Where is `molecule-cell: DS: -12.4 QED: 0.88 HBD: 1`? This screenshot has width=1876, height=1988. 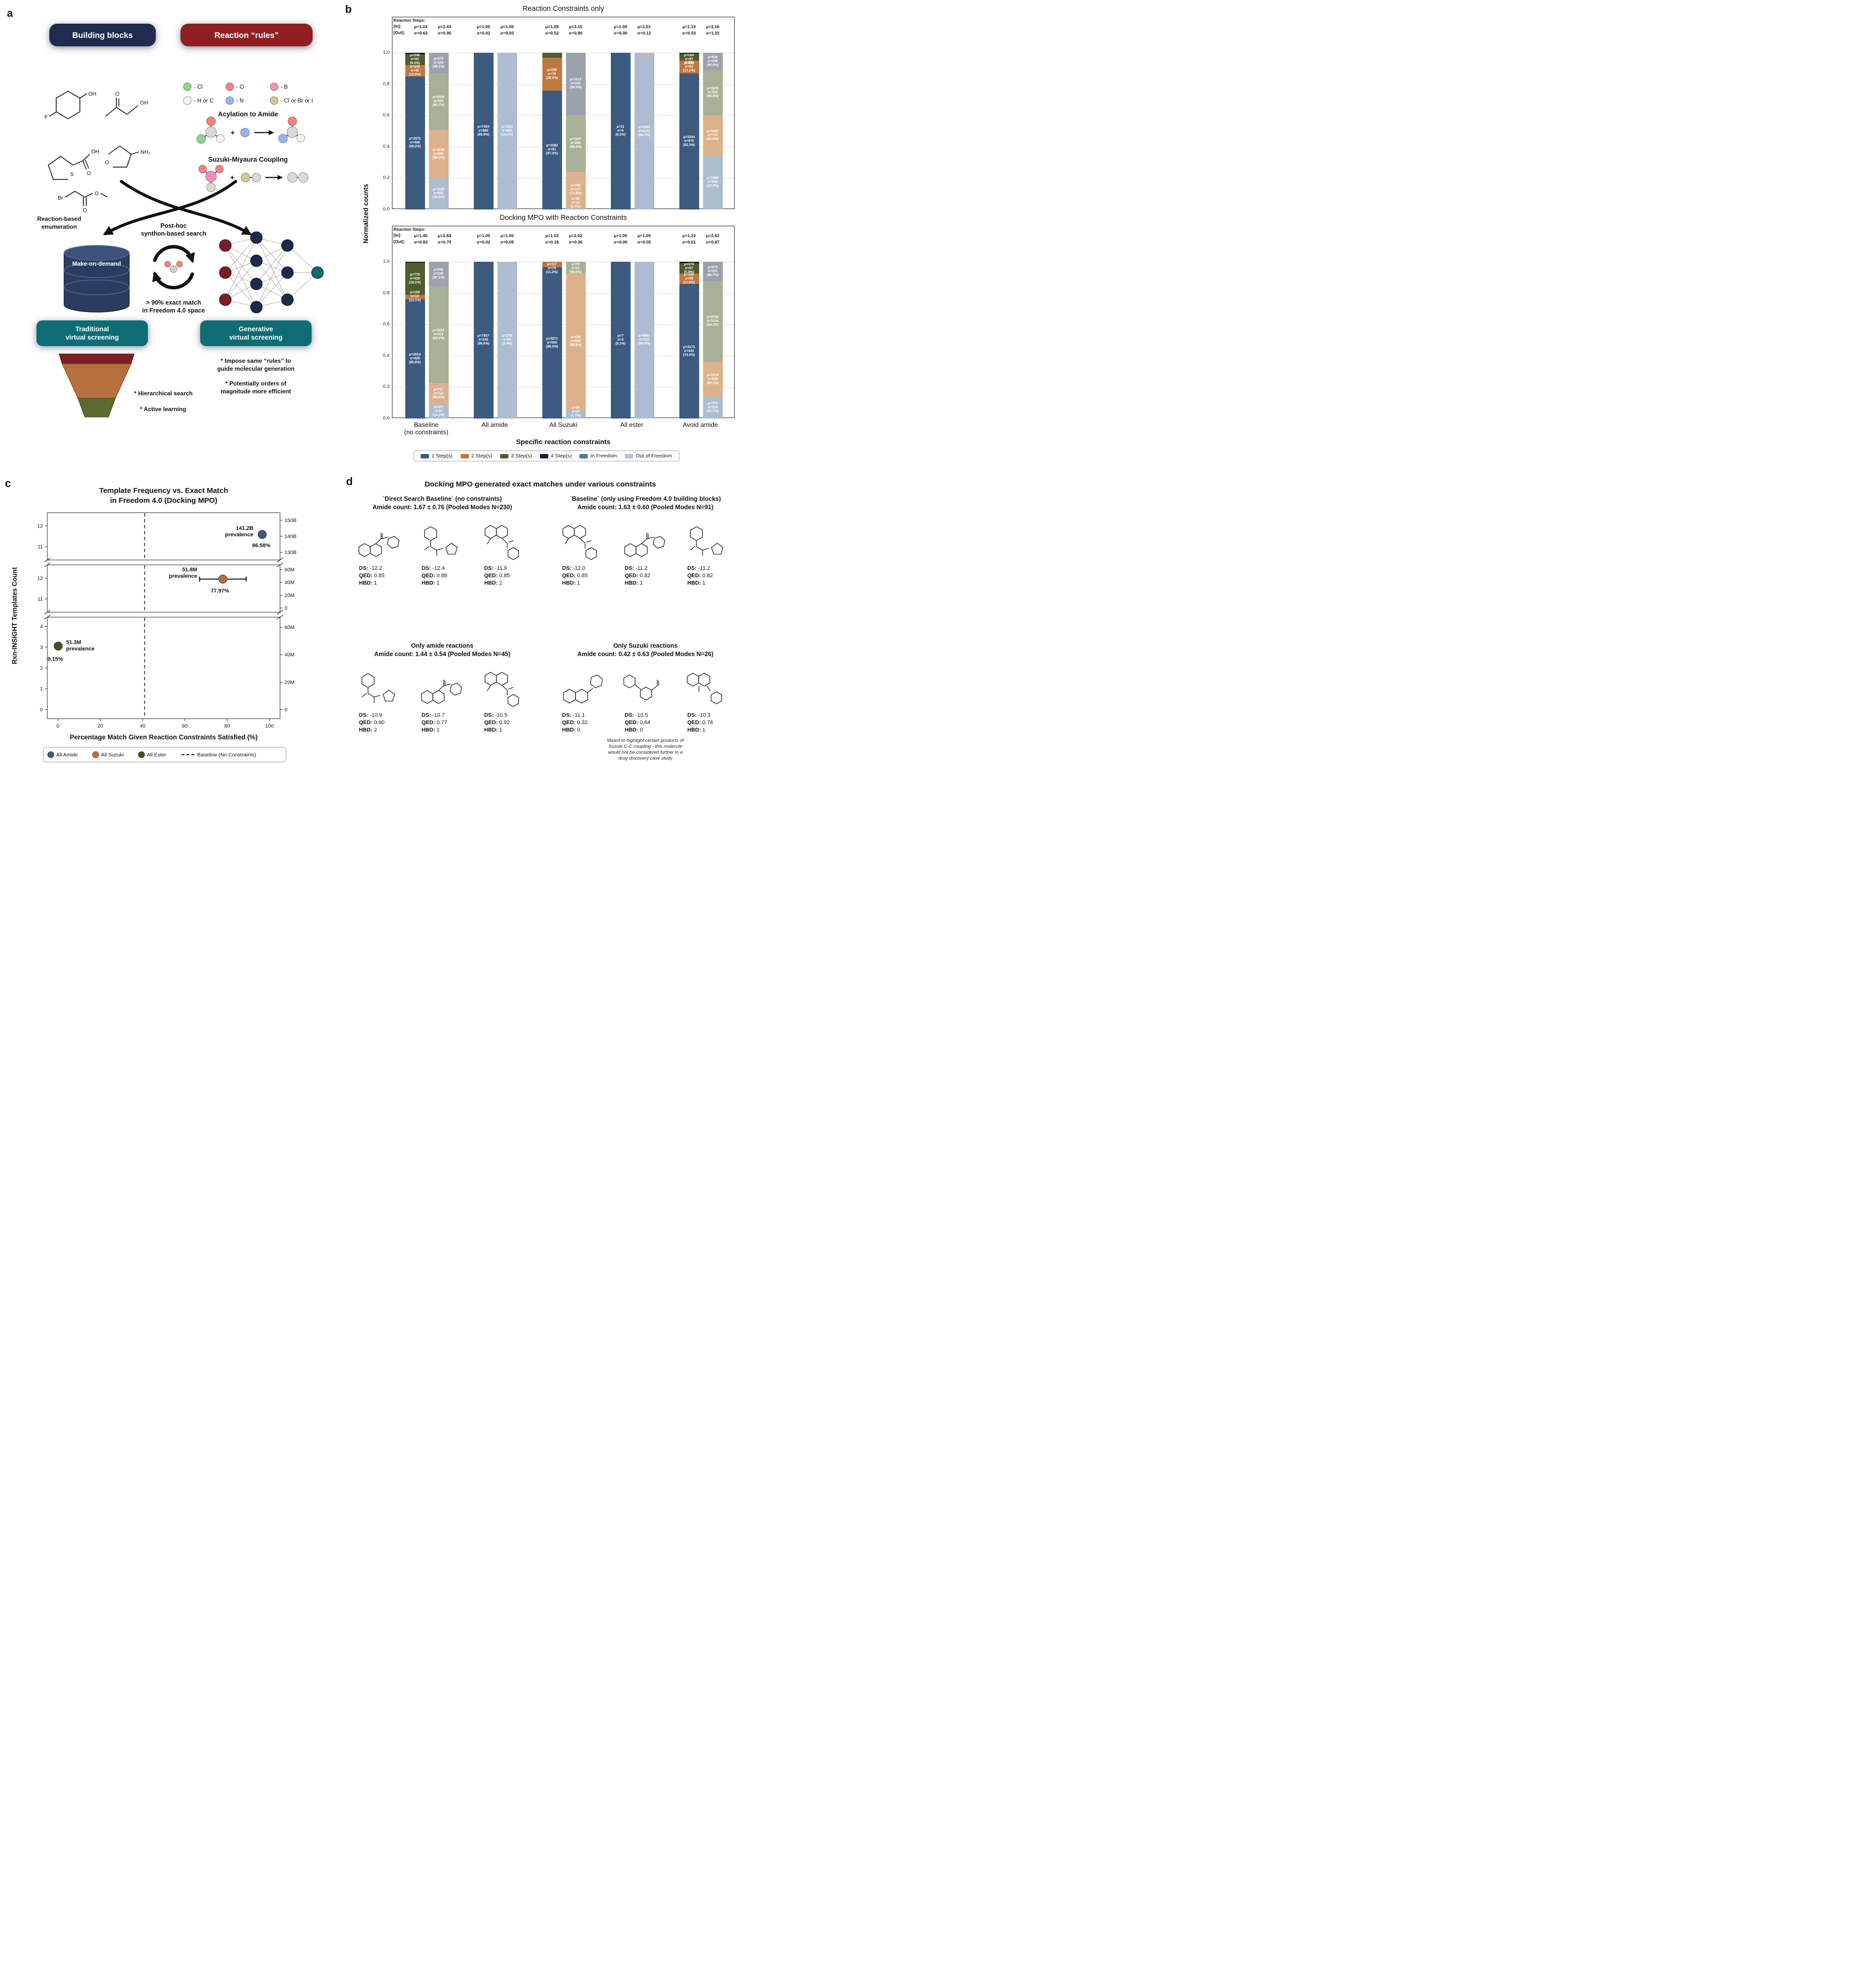 molecule-cell: DS: -12.4 QED: 0.88 HBD: 1 is located at coordinates (442, 550).